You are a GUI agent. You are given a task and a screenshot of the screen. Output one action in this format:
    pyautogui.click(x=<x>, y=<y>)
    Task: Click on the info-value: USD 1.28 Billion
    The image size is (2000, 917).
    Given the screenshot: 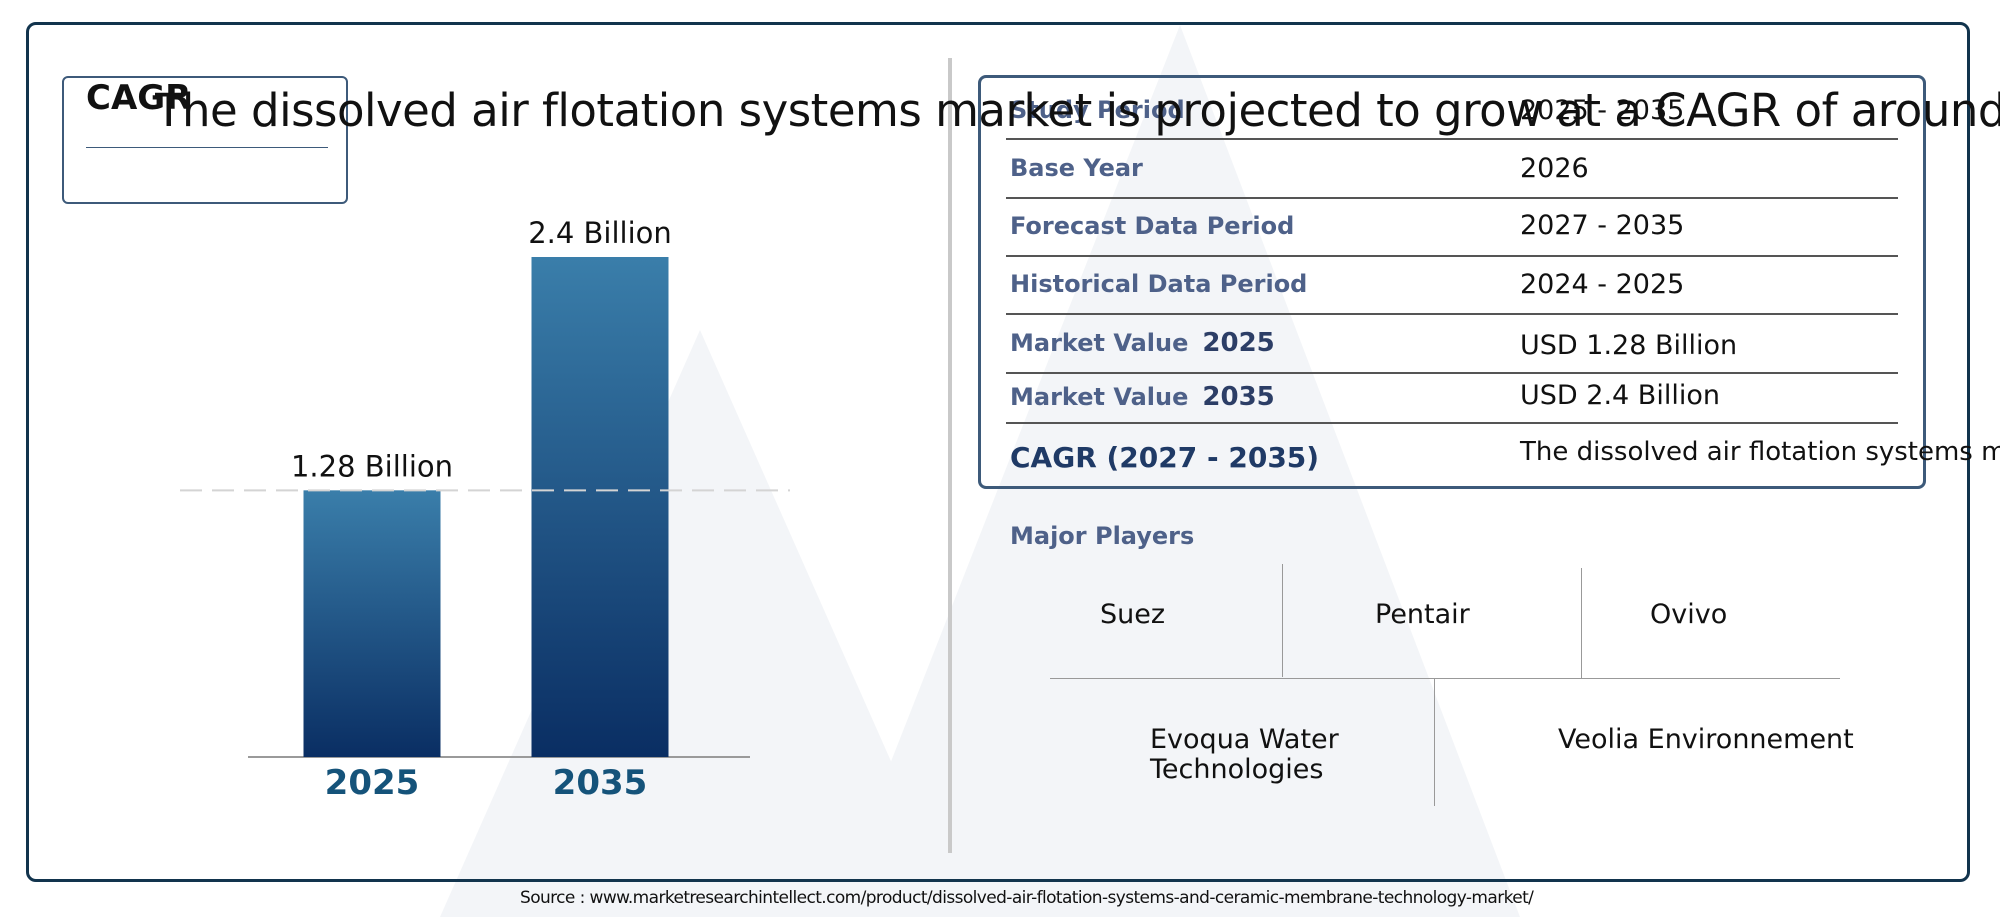 What is the action you would take?
    pyautogui.click(x=1629, y=345)
    